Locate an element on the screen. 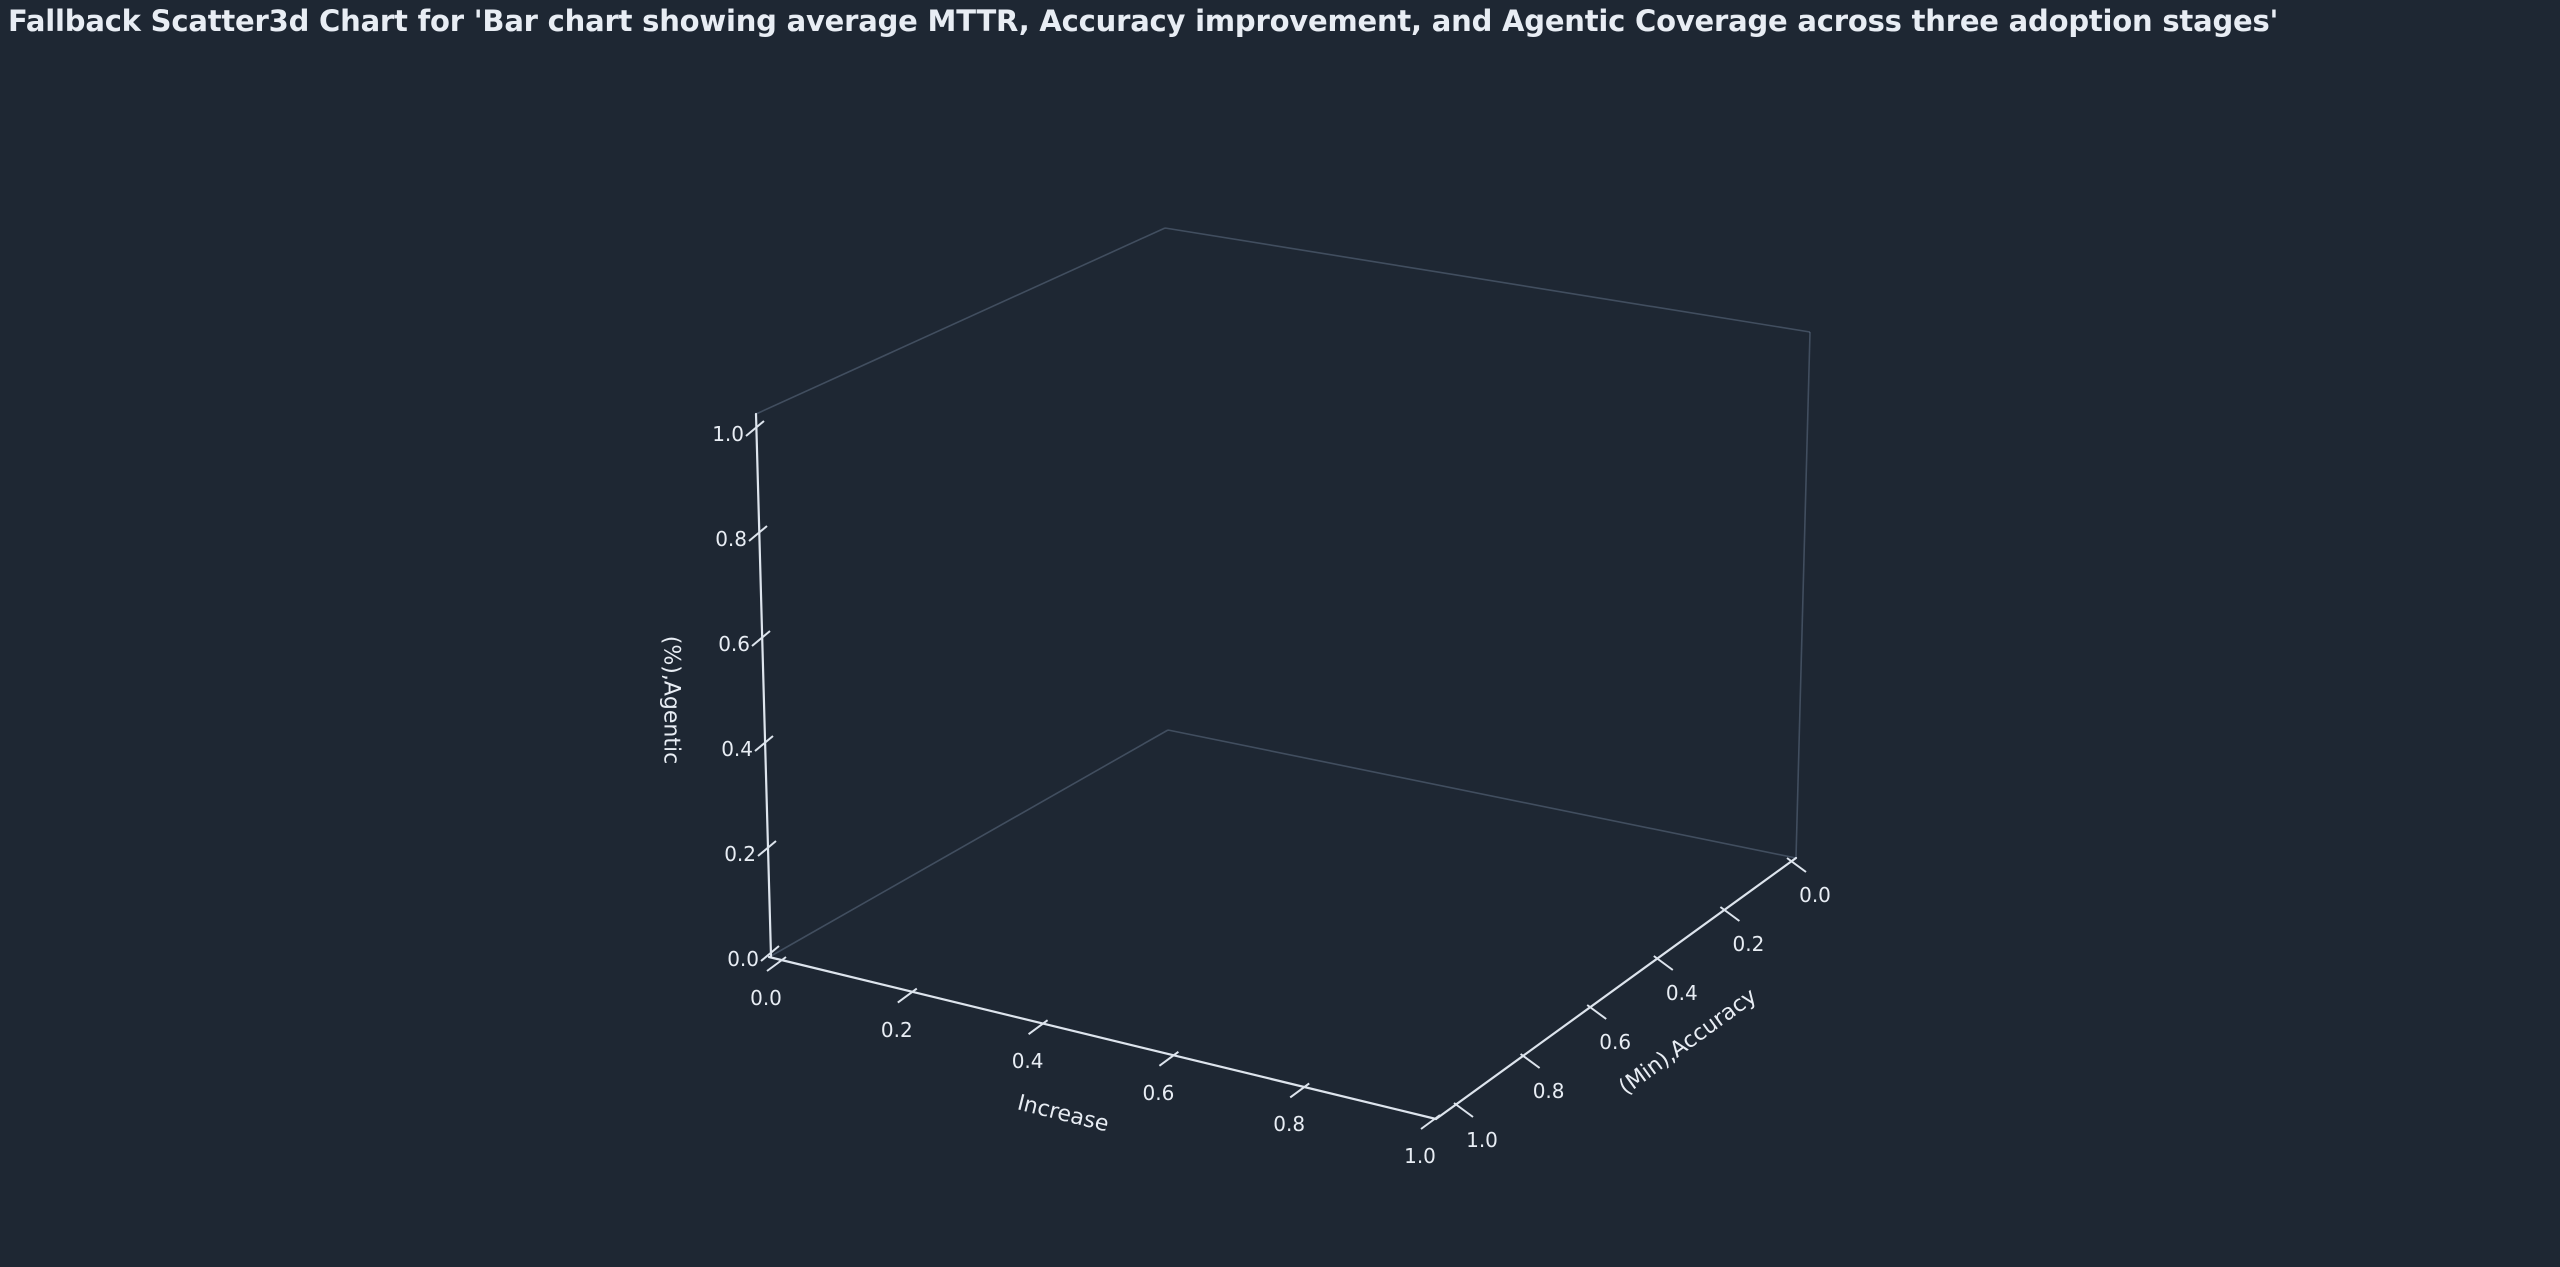  x-tick-label: 0.0 is located at coordinates (766, 998).